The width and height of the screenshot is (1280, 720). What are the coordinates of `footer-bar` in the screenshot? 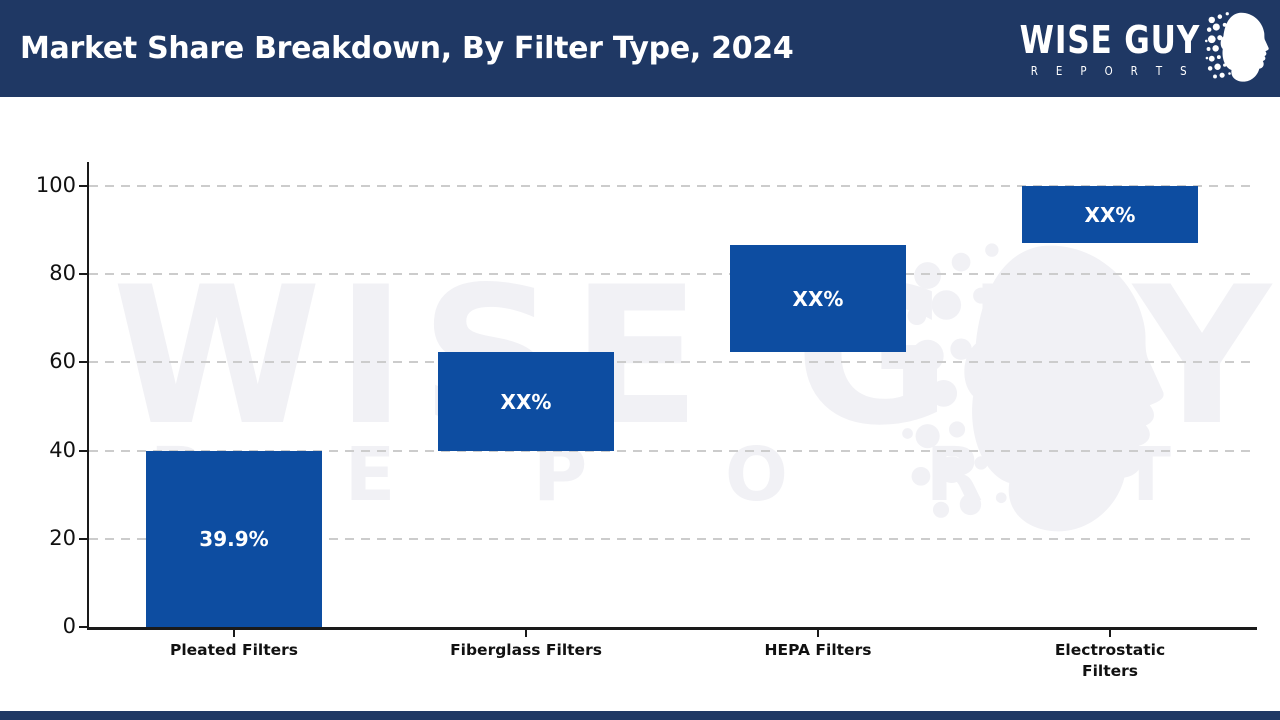 It's located at (640, 715).